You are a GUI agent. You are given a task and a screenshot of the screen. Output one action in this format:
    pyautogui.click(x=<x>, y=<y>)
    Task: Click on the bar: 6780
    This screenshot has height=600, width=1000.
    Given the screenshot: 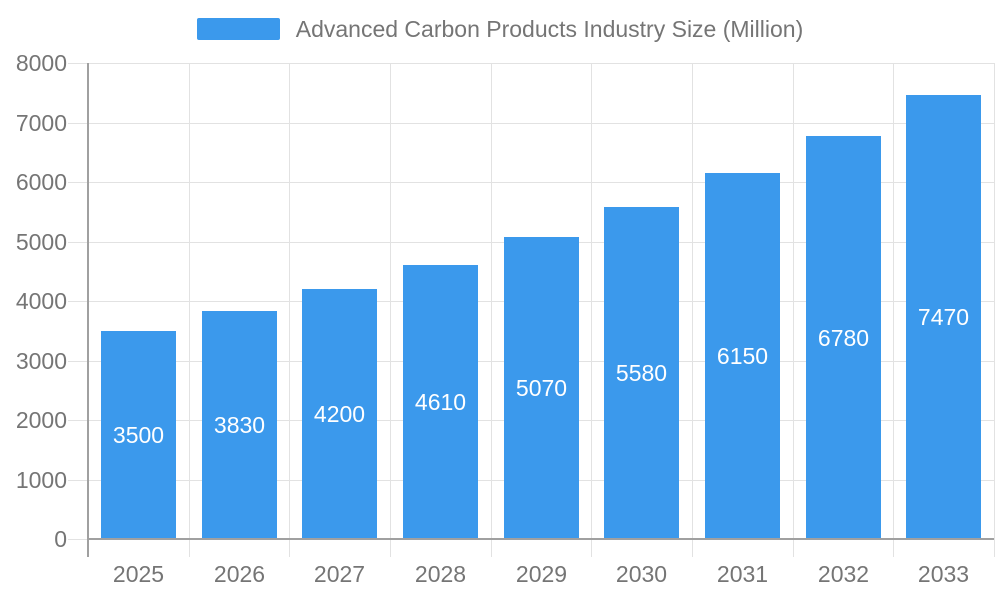 What is the action you would take?
    pyautogui.click(x=843, y=337)
    